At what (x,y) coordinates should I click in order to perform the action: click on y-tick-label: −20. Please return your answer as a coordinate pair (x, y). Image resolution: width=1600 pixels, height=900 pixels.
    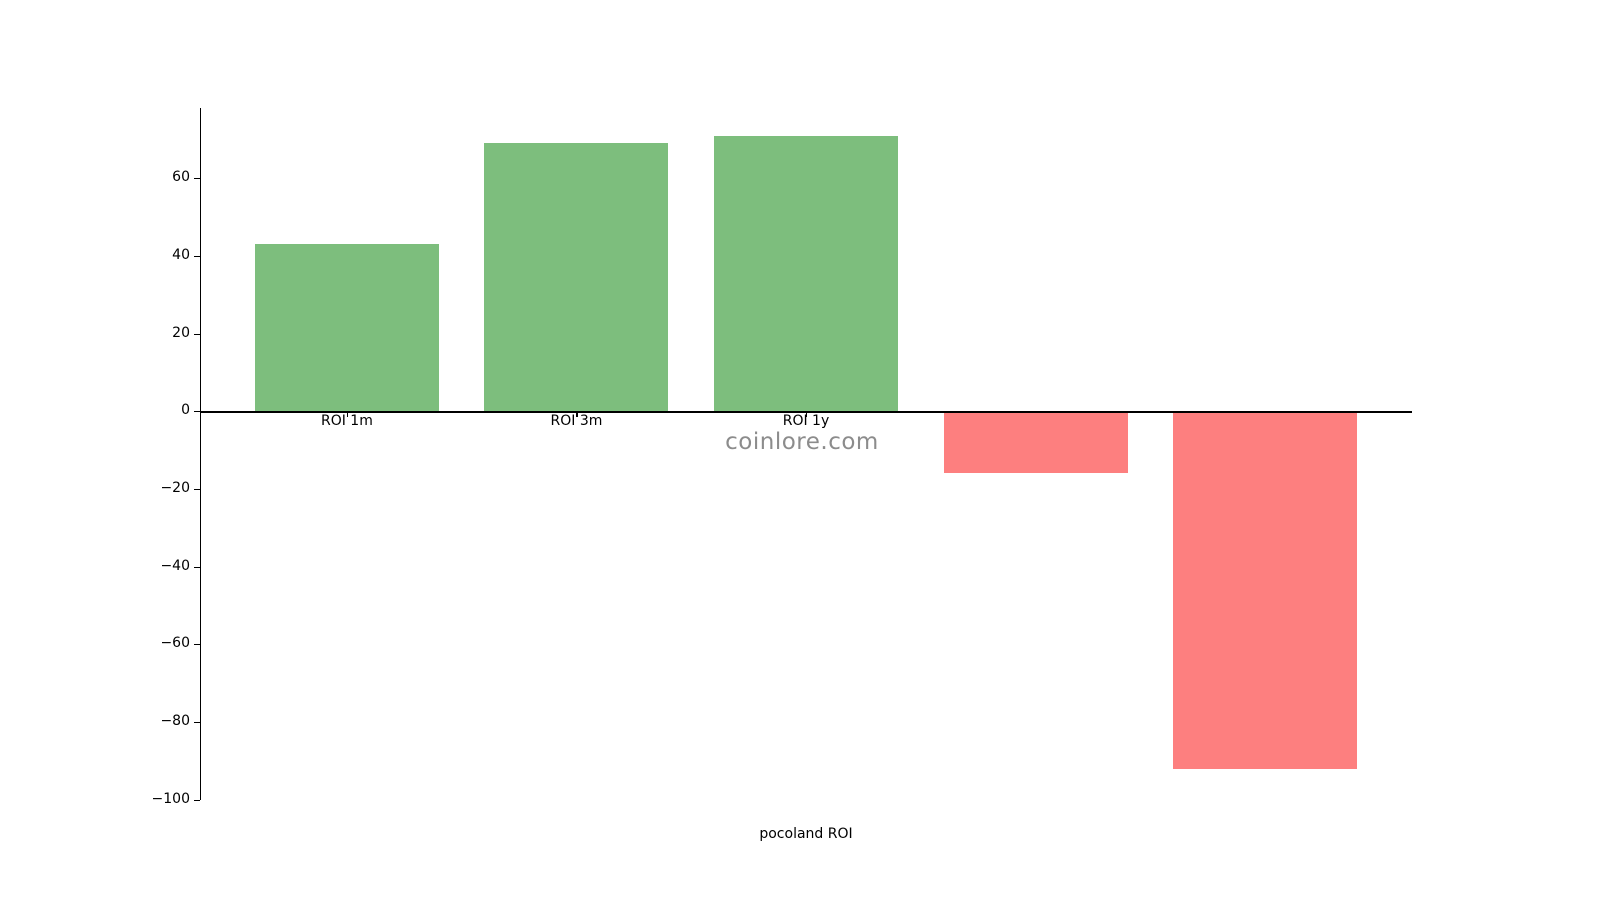
    Looking at the image, I should click on (175, 488).